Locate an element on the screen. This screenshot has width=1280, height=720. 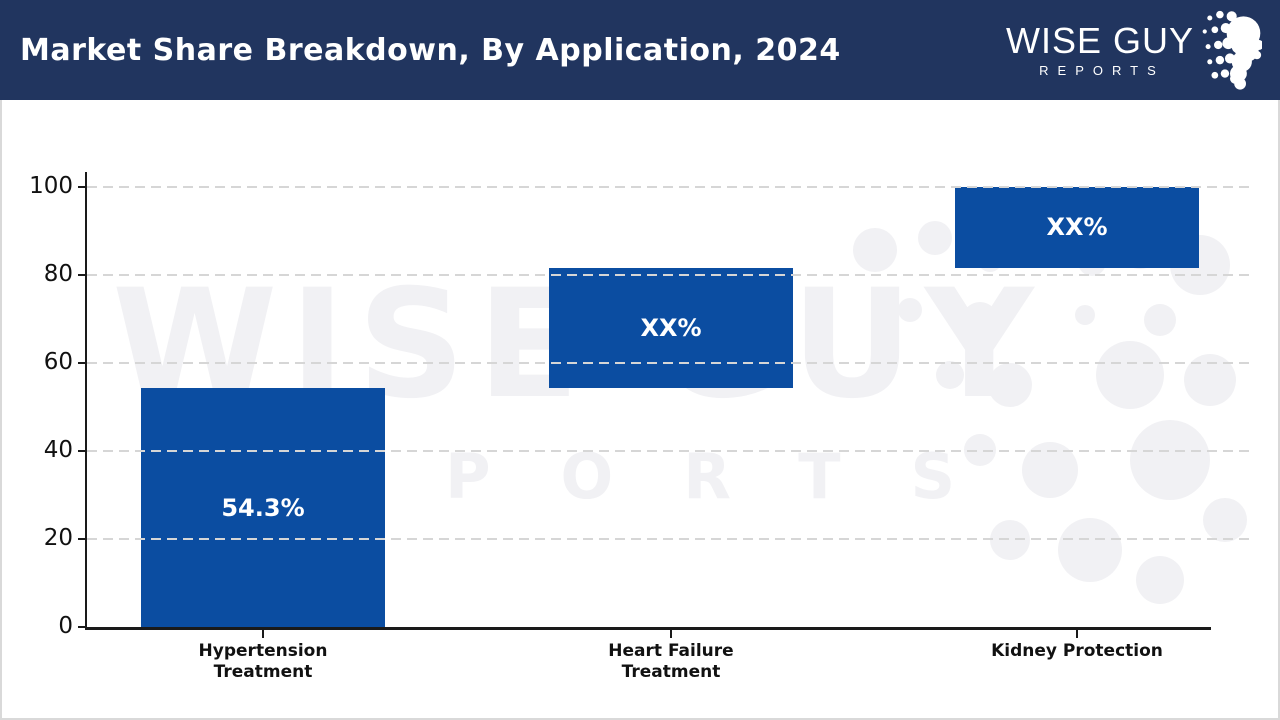
x-category-label: Kidney Protection is located at coordinates (1077, 651).